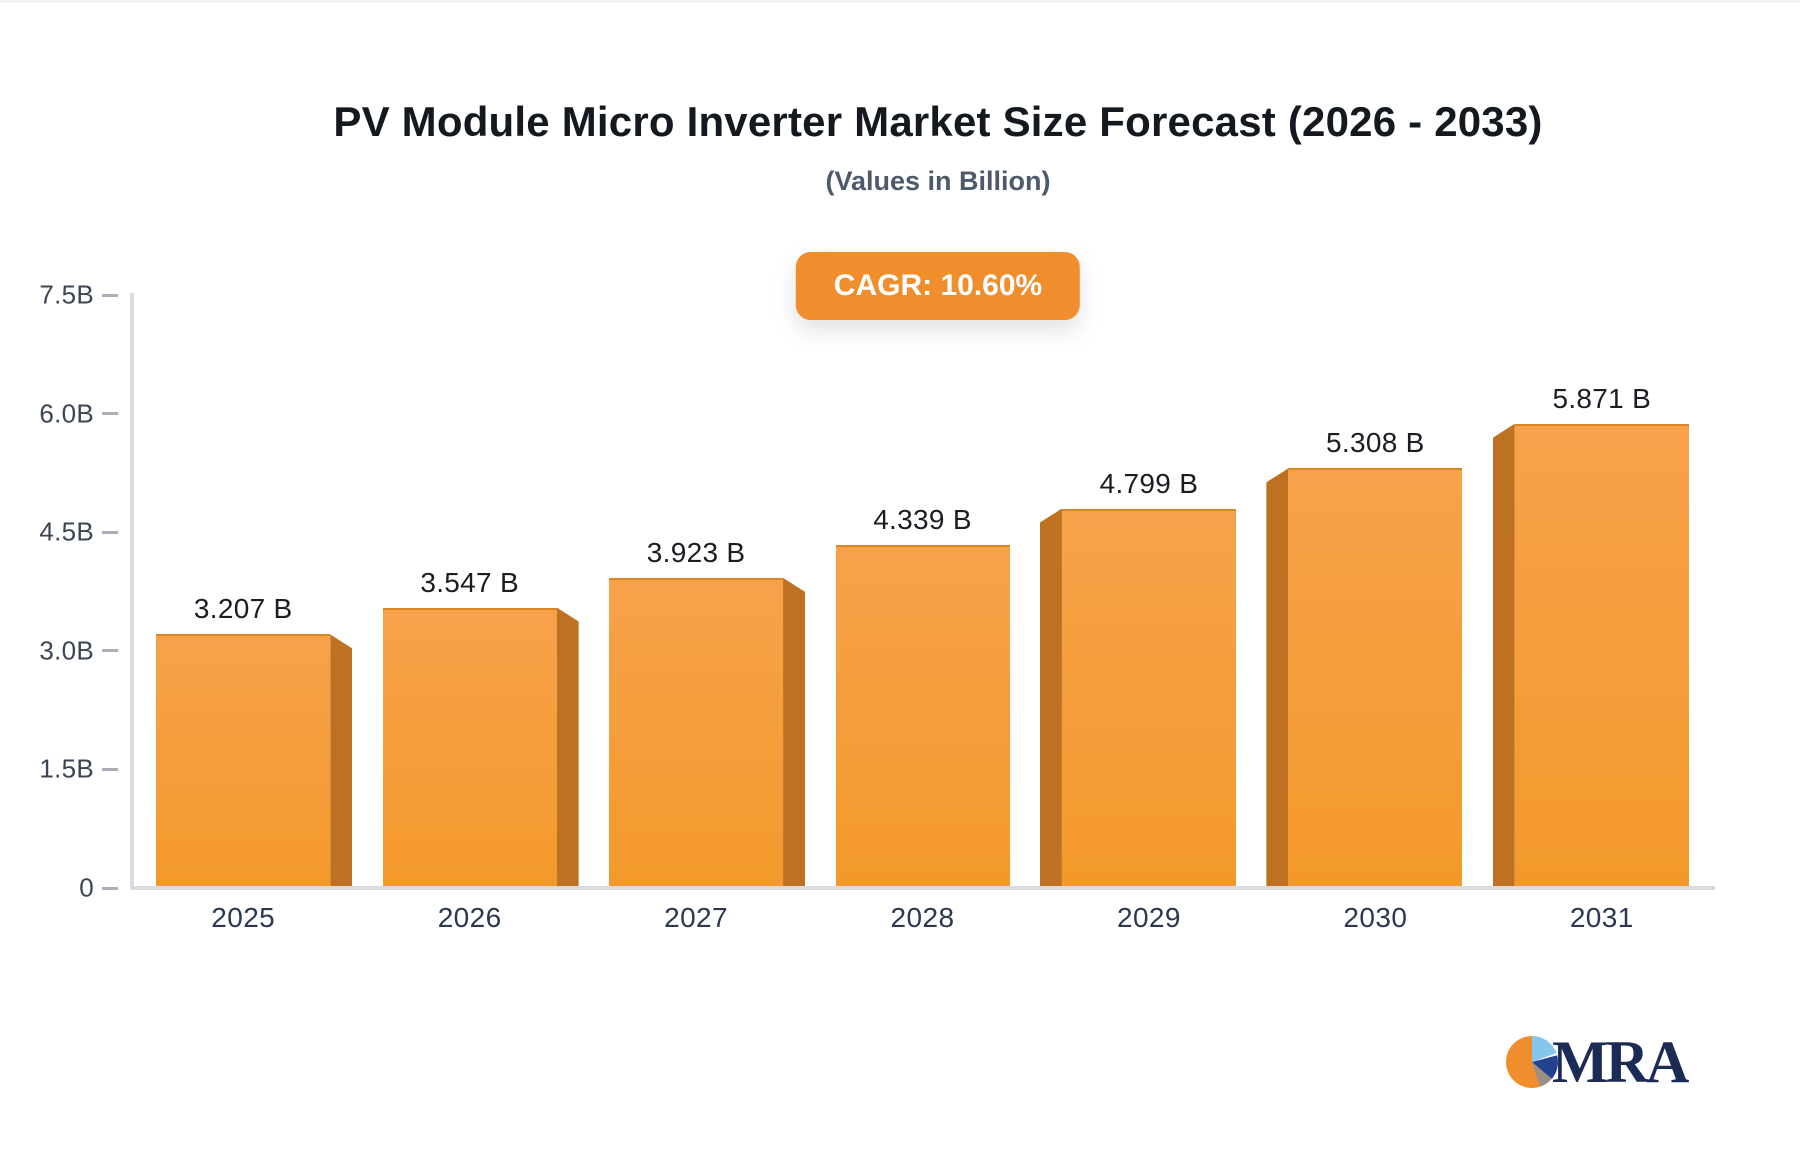 The image size is (1800, 1156). Describe the element at coordinates (1532, 1062) in the screenshot. I see `pie-chart-icon` at that location.